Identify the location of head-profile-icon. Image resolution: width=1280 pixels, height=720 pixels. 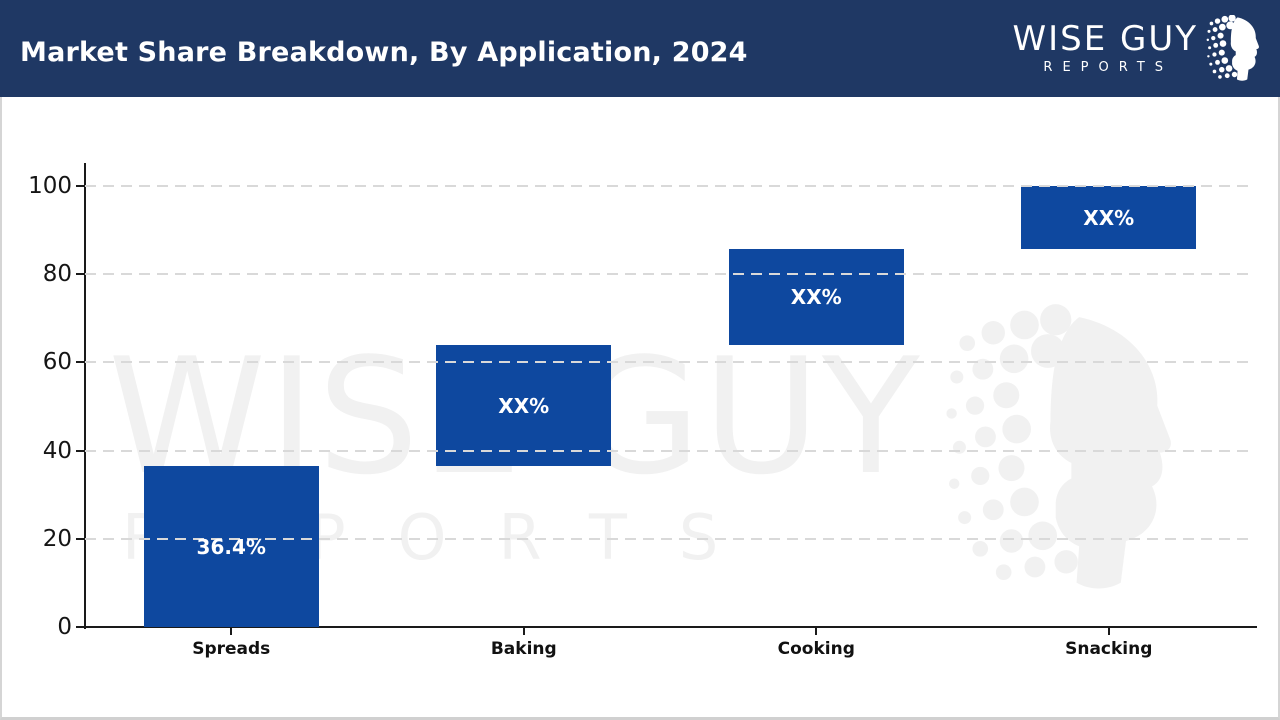
(1232, 47).